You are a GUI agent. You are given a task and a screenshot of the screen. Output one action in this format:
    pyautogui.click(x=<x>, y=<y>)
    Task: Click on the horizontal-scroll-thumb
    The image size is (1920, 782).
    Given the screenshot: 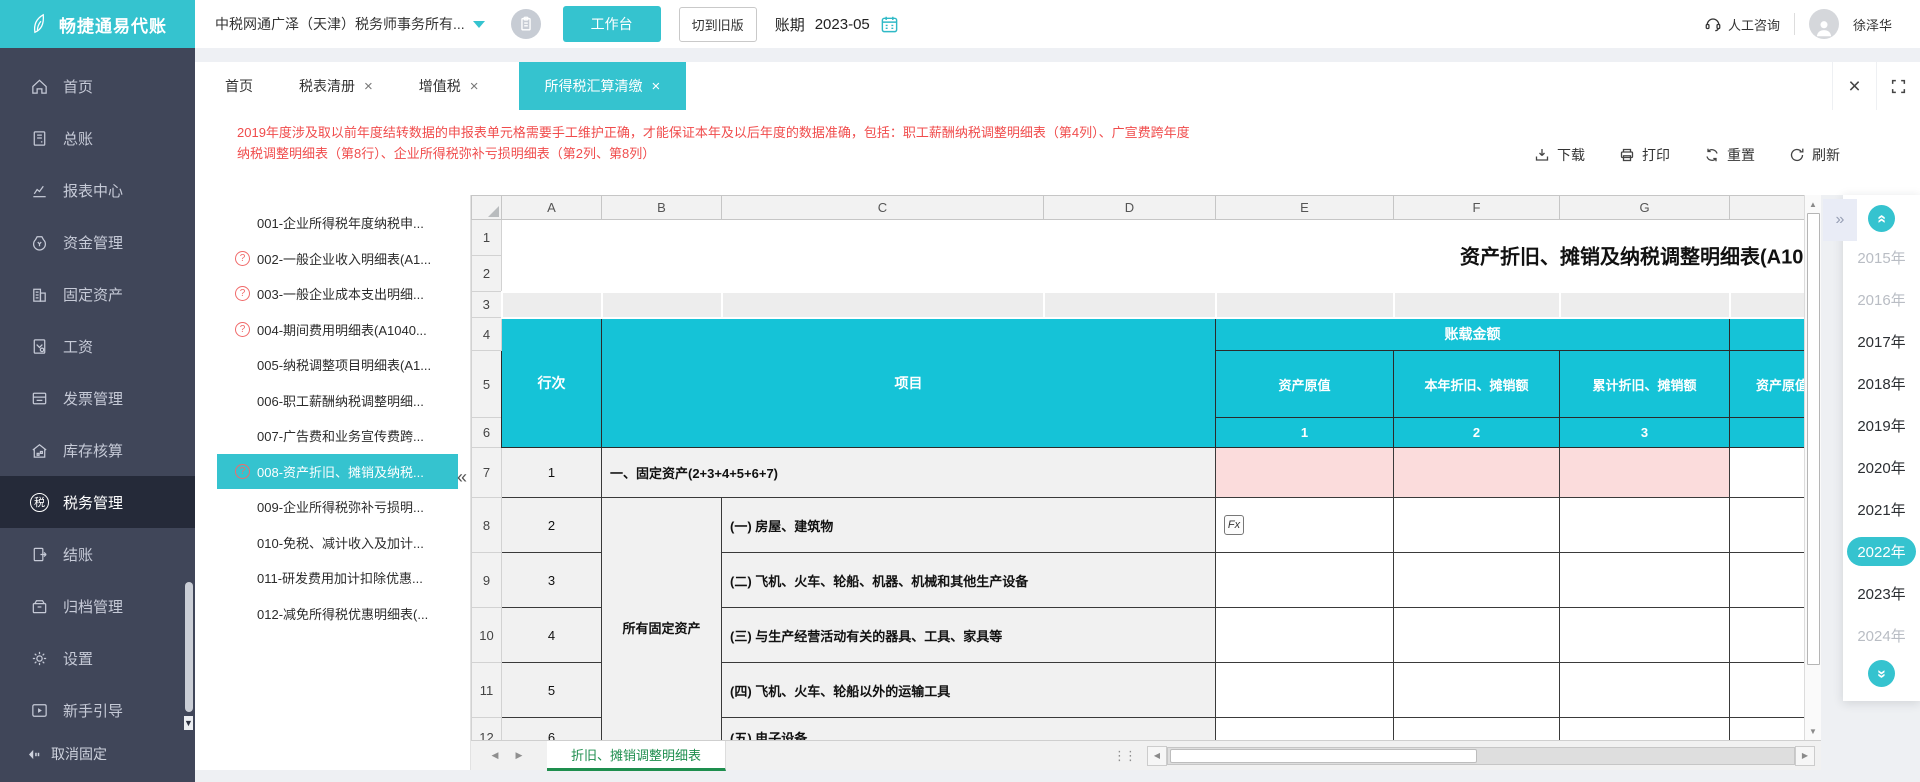 What is the action you would take?
    pyautogui.click(x=1323, y=755)
    